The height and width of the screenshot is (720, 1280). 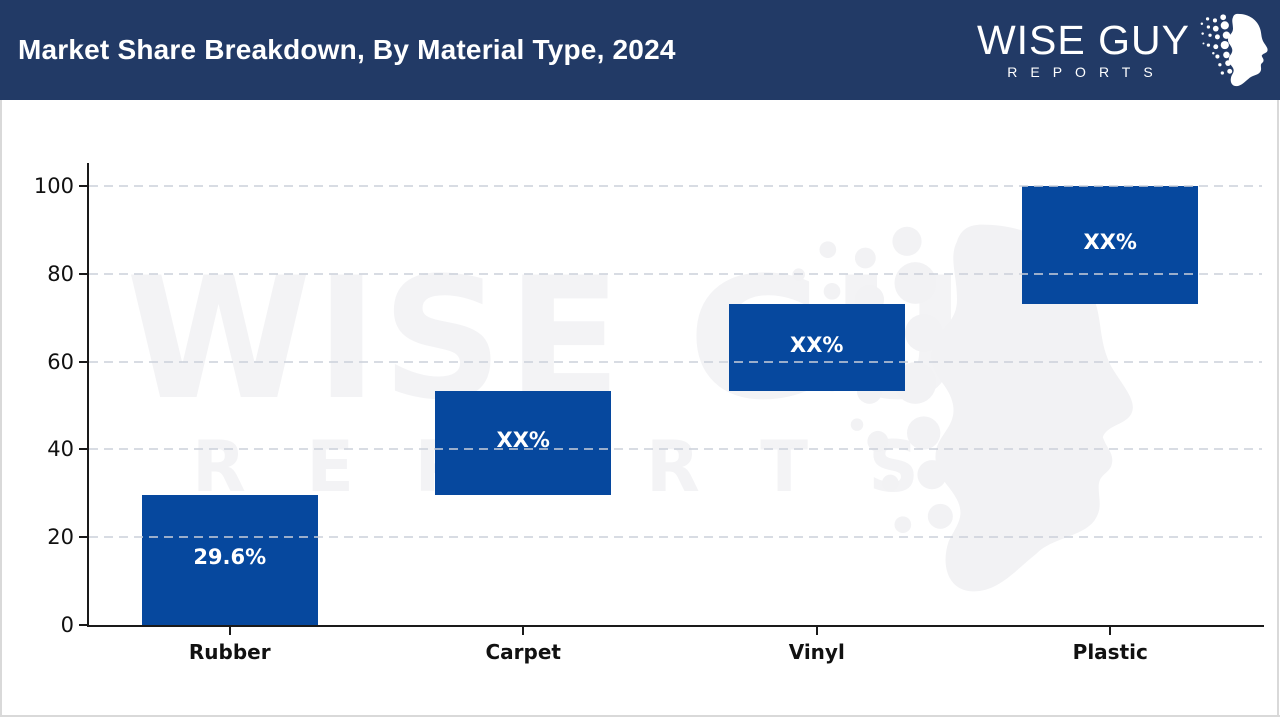 I want to click on bar-rubber, so click(x=229, y=560).